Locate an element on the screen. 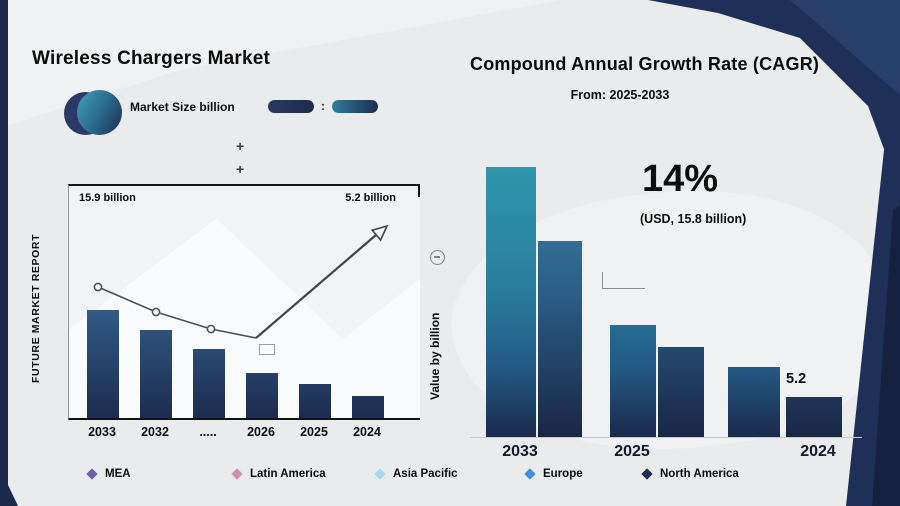 The height and width of the screenshot is (506, 900). legend-pills: : is located at coordinates (323, 106).